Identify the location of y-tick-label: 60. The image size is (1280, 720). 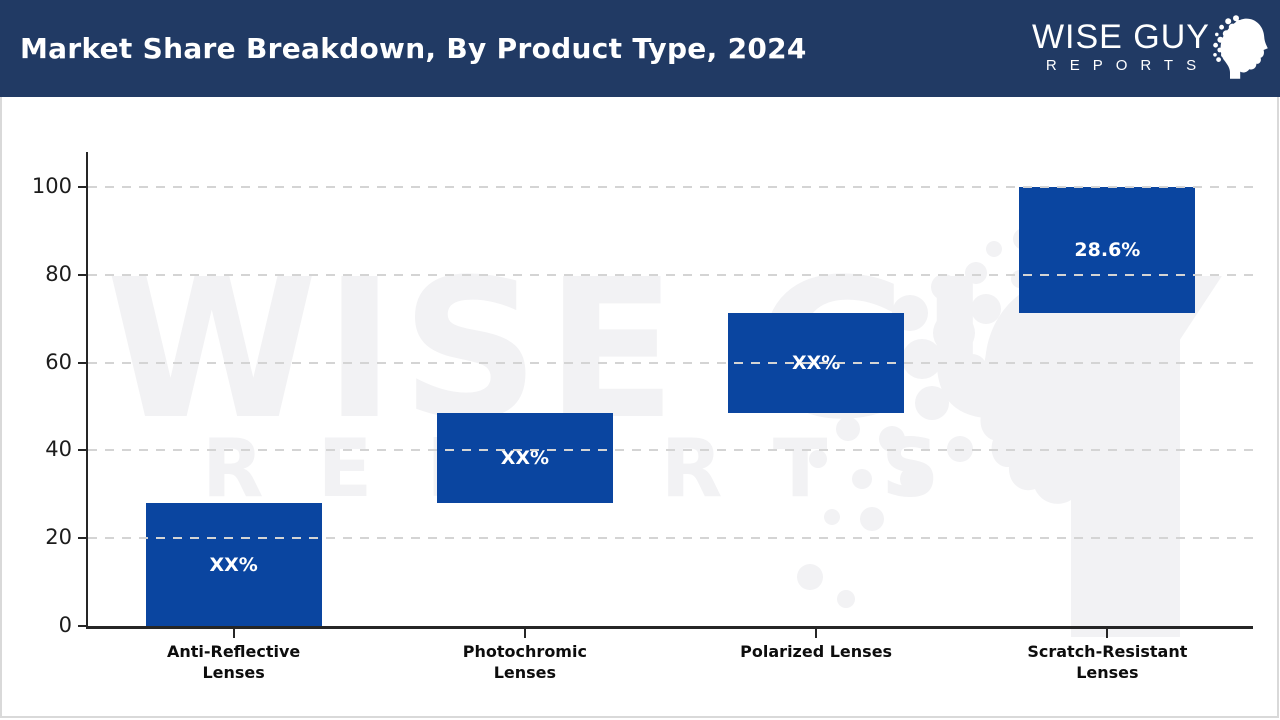
(58, 361).